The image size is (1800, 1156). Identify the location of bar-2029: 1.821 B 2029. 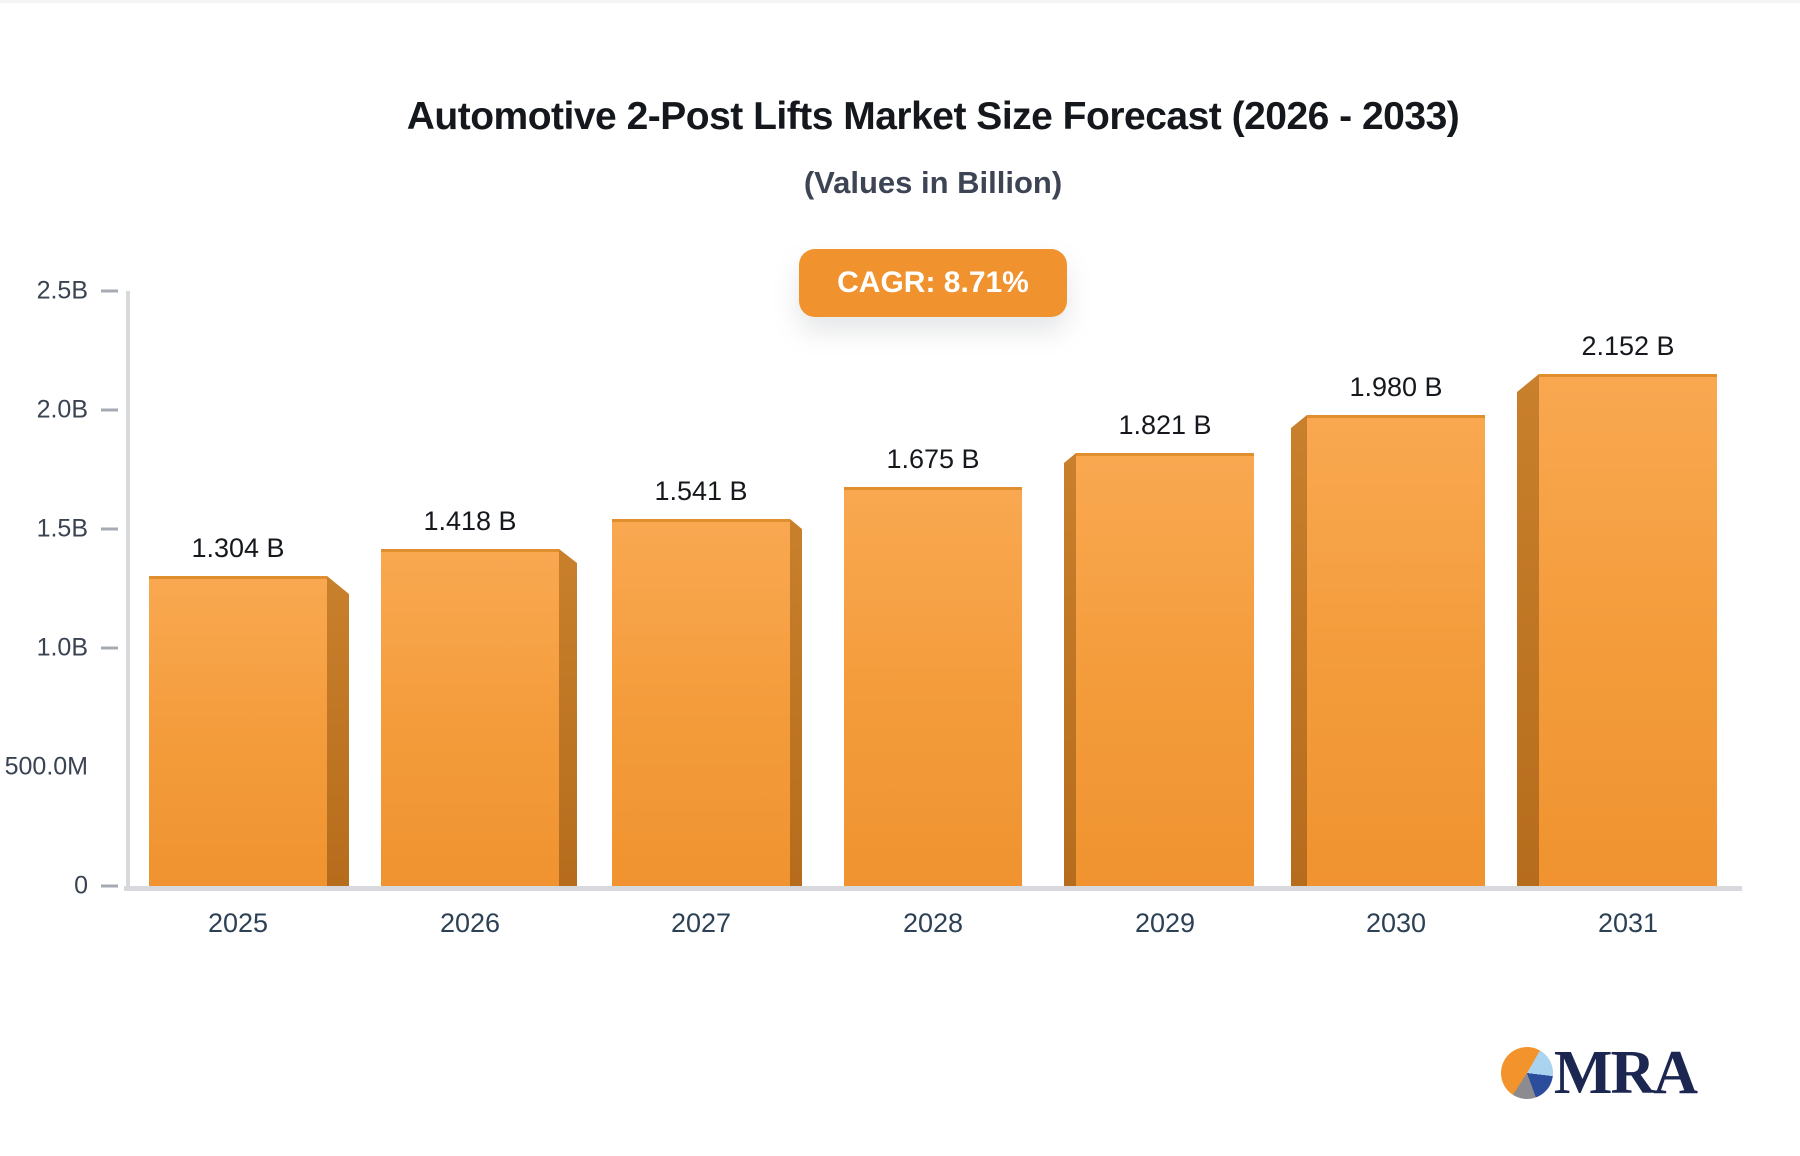
(1159, 674).